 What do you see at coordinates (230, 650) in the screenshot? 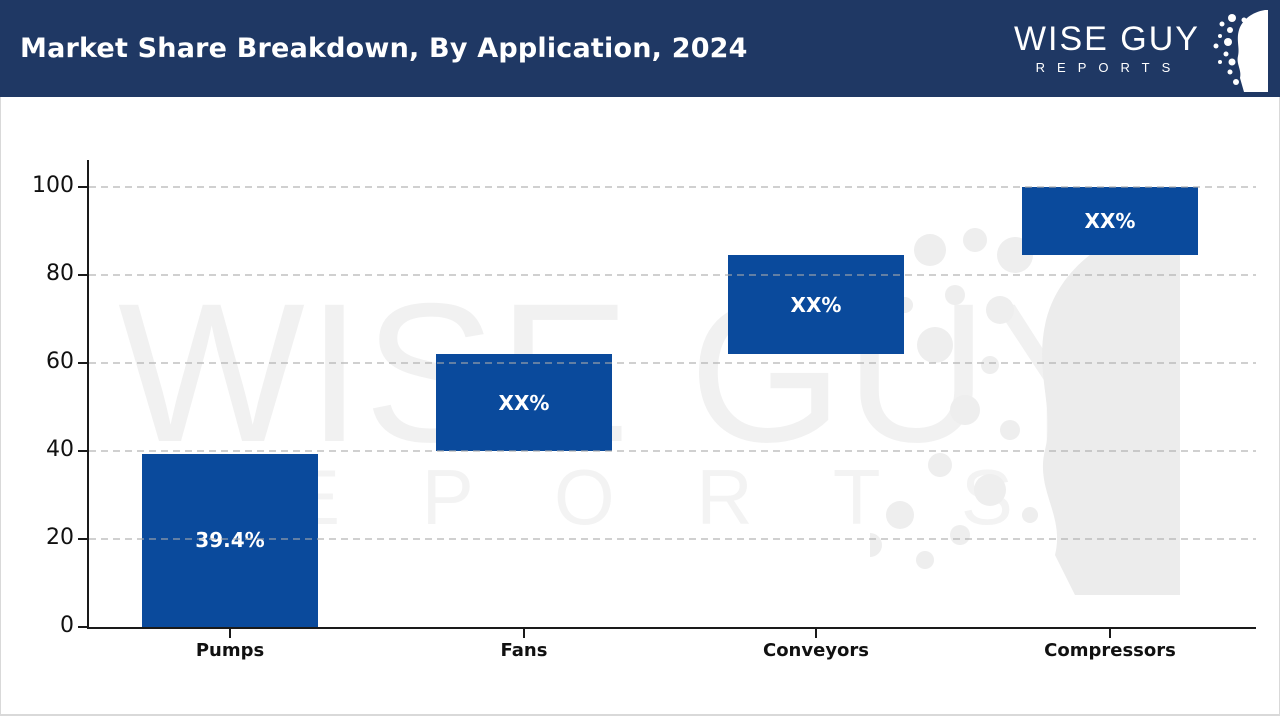
I see `x-category-label-pumps: Pumps` at bounding box center [230, 650].